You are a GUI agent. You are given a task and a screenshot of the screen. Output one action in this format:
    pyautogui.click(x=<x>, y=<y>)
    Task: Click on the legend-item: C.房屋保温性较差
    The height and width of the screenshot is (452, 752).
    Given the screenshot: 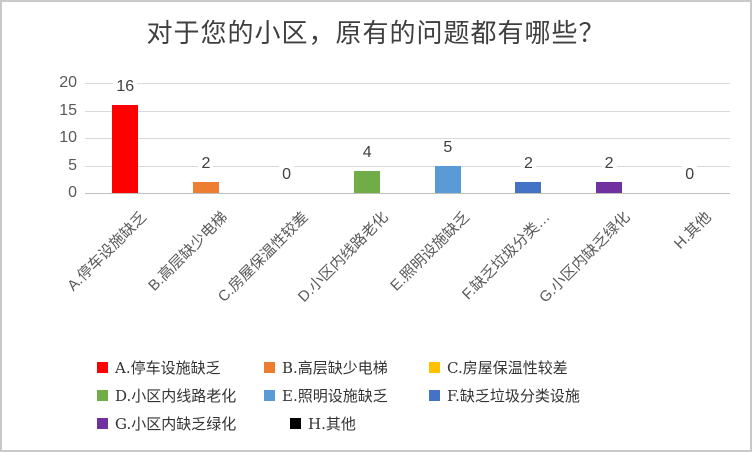 What is the action you would take?
    pyautogui.click(x=511, y=367)
    